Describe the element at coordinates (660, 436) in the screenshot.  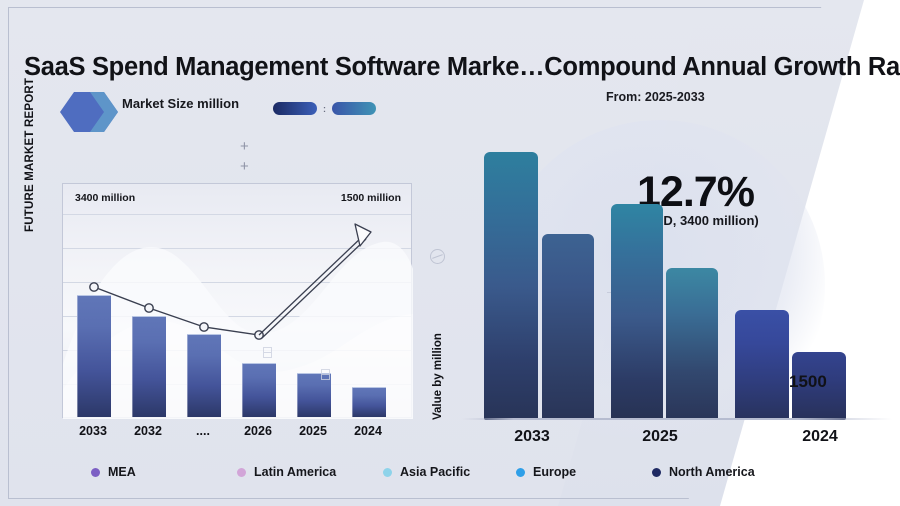
I see `right-xtick-1: 2025` at that location.